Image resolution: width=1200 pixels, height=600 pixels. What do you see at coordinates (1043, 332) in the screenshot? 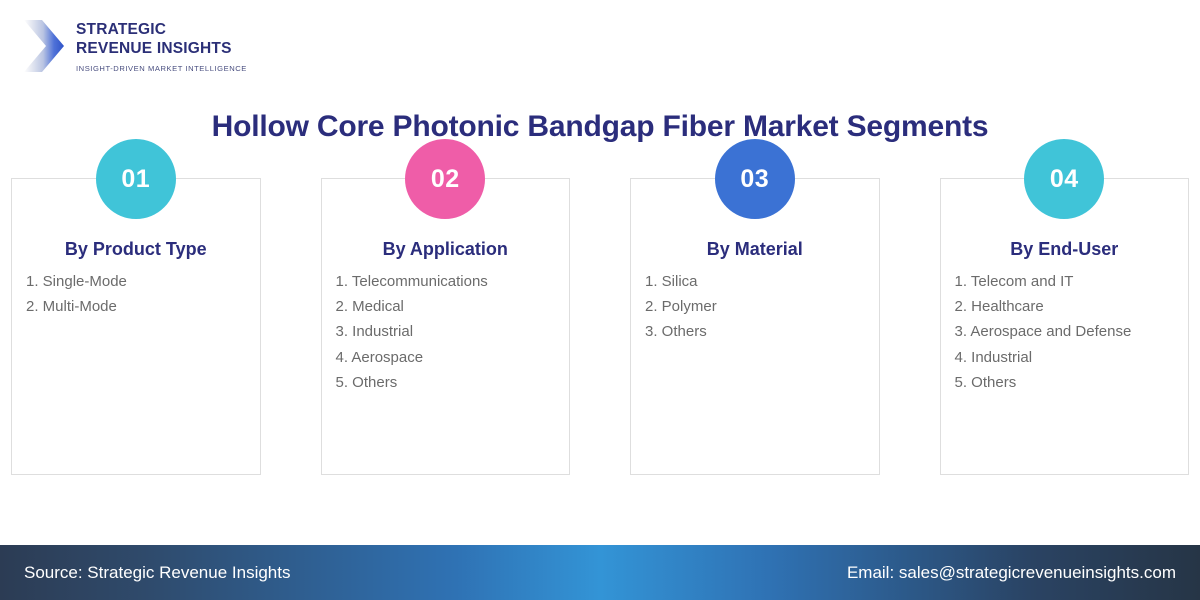
I see `list-item: 3. Aerospace and Defense` at bounding box center [1043, 332].